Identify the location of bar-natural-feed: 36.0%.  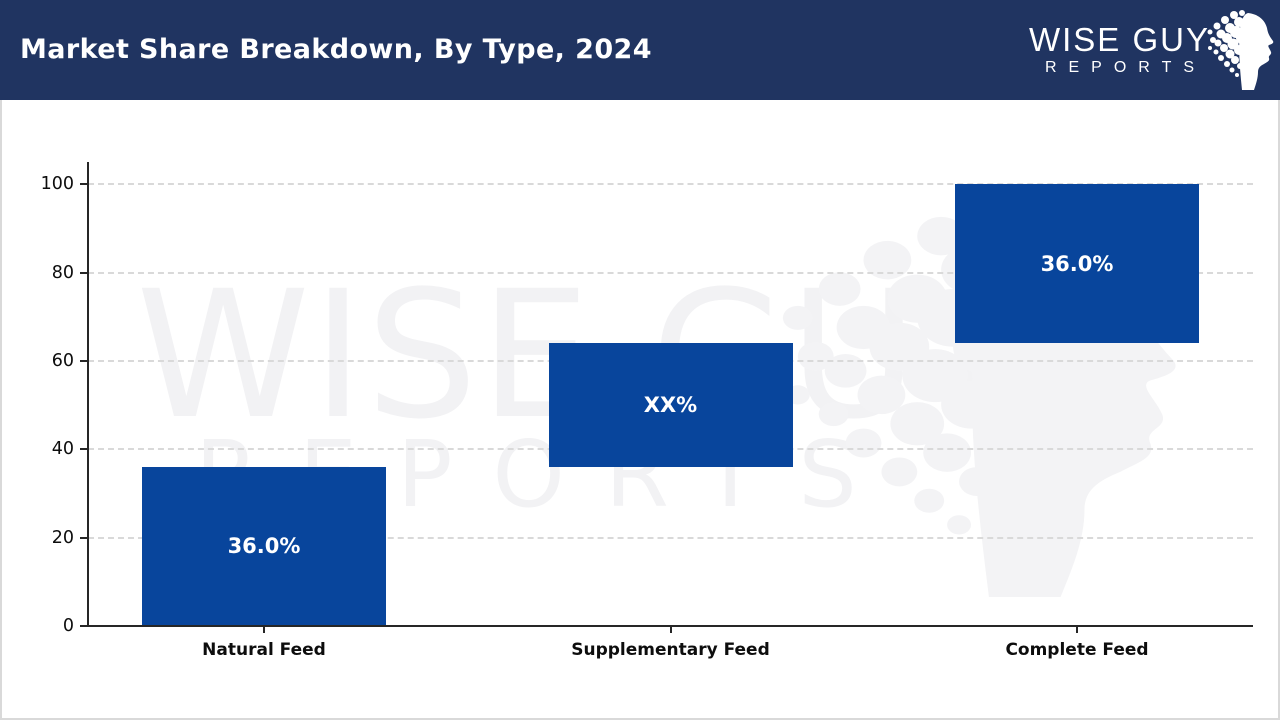
(264, 546).